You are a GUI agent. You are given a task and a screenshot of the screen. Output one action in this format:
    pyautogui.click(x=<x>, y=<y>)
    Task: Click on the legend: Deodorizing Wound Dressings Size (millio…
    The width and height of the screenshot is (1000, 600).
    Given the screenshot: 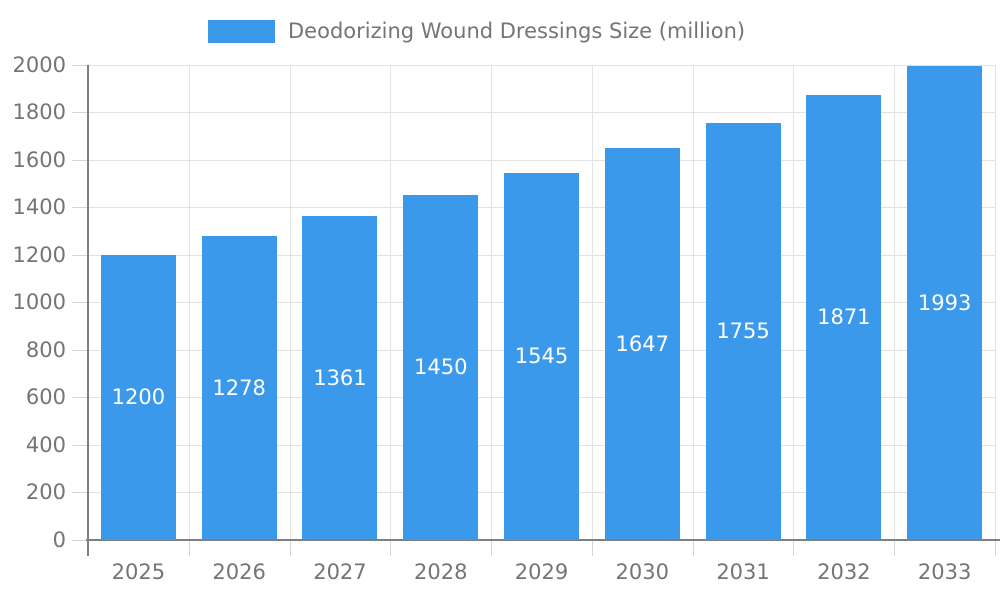 What is the action you would take?
    pyautogui.click(x=476, y=31)
    